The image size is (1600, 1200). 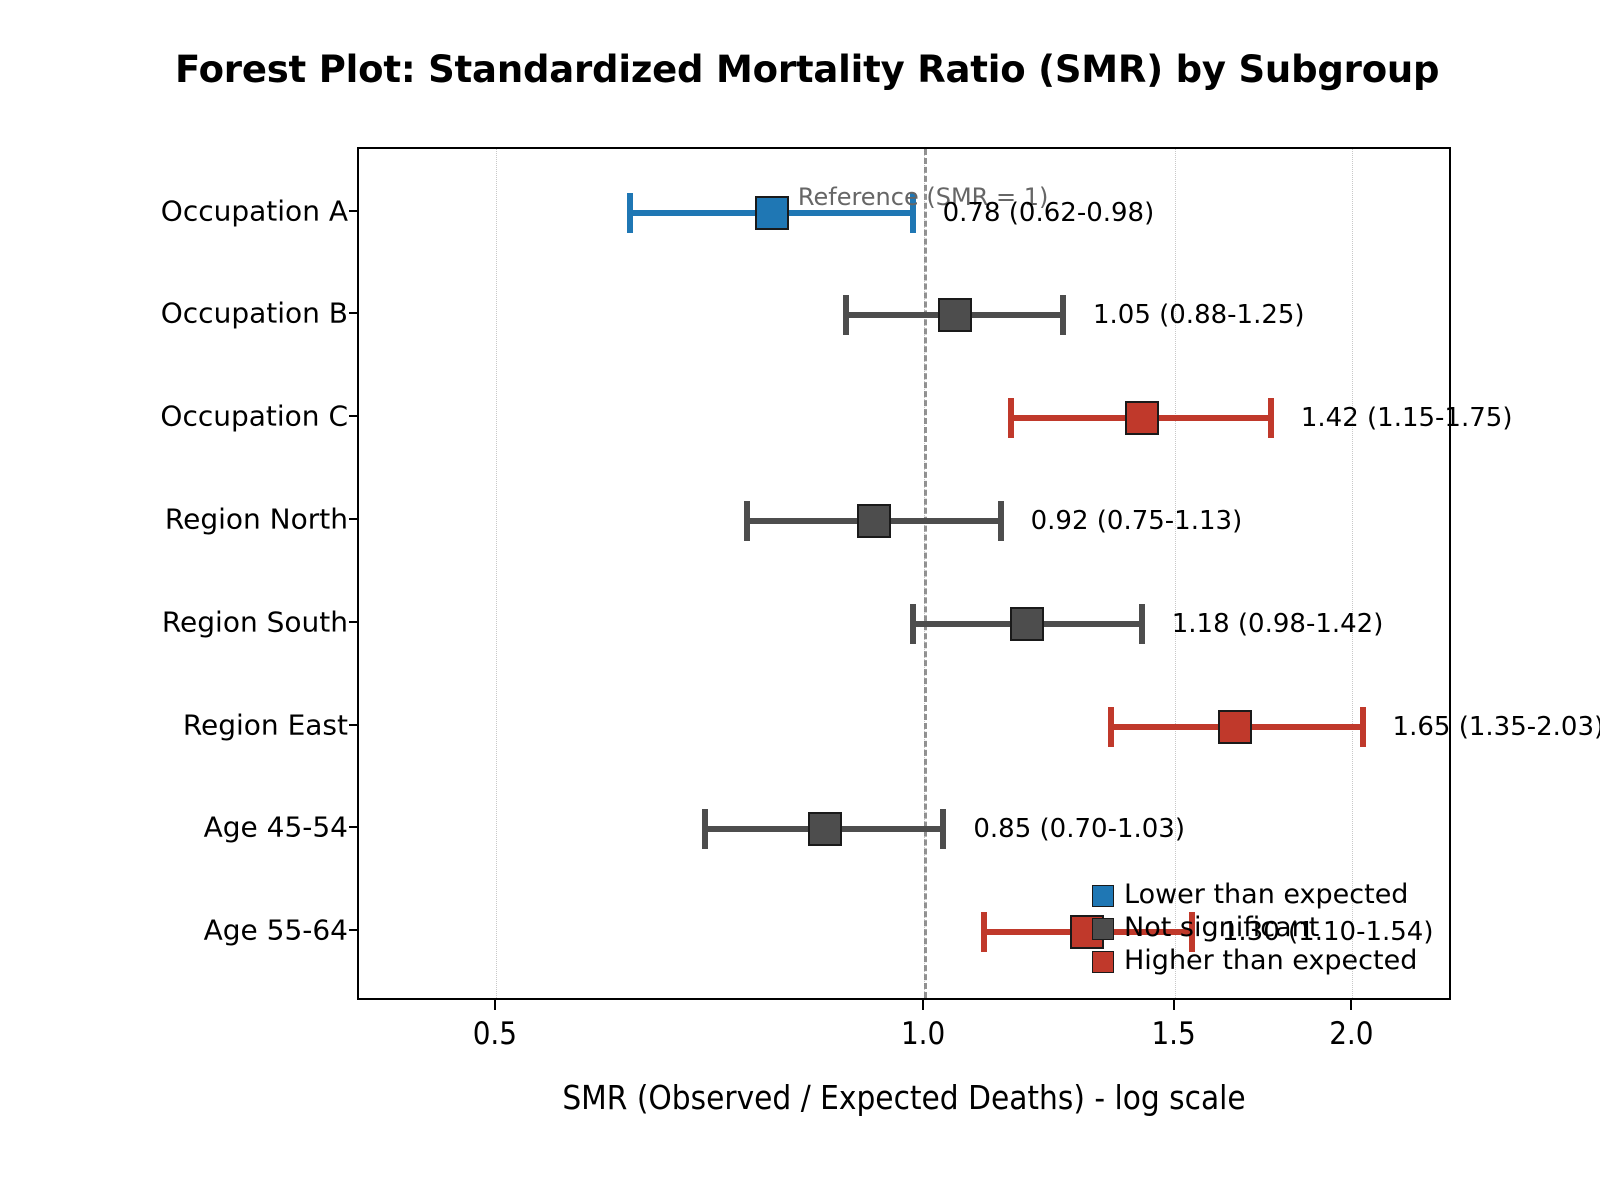 What do you see at coordinates (1198, 315) in the screenshot?
I see `value-label: 1.05 (0.88-1.25)` at bounding box center [1198, 315].